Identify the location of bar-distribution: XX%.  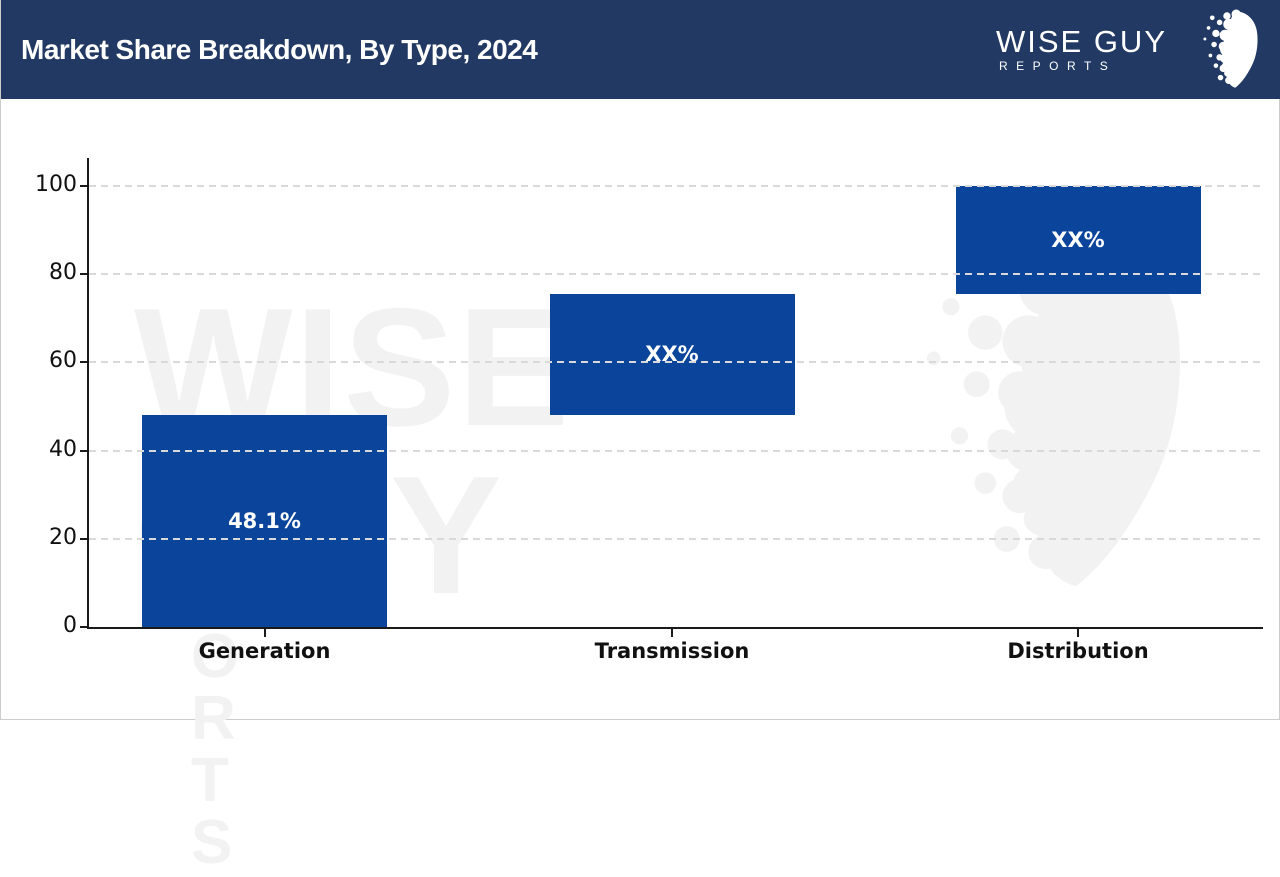
(1078, 240).